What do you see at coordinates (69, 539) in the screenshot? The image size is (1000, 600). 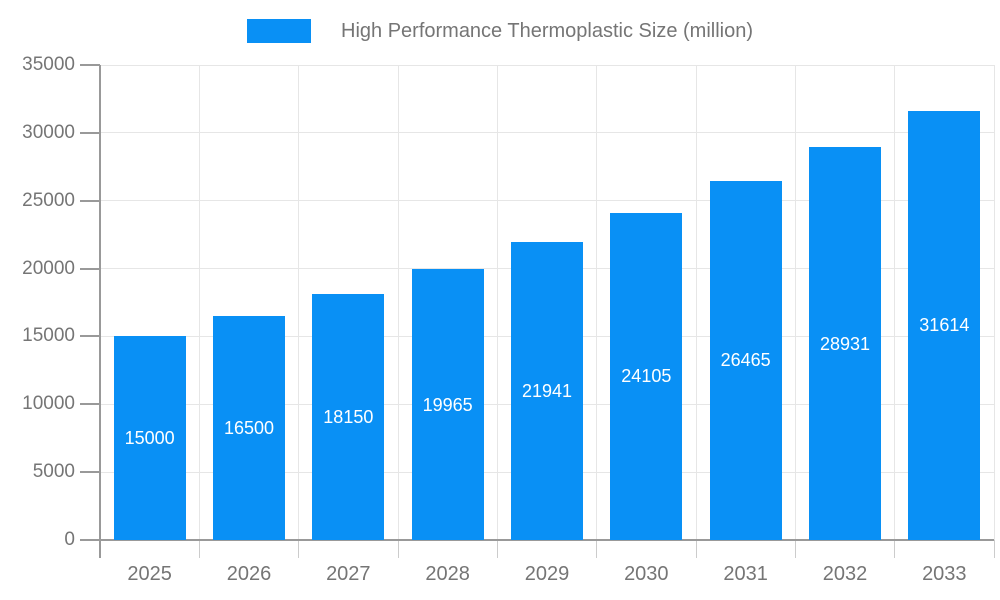 I see `y-tick-label: 0` at bounding box center [69, 539].